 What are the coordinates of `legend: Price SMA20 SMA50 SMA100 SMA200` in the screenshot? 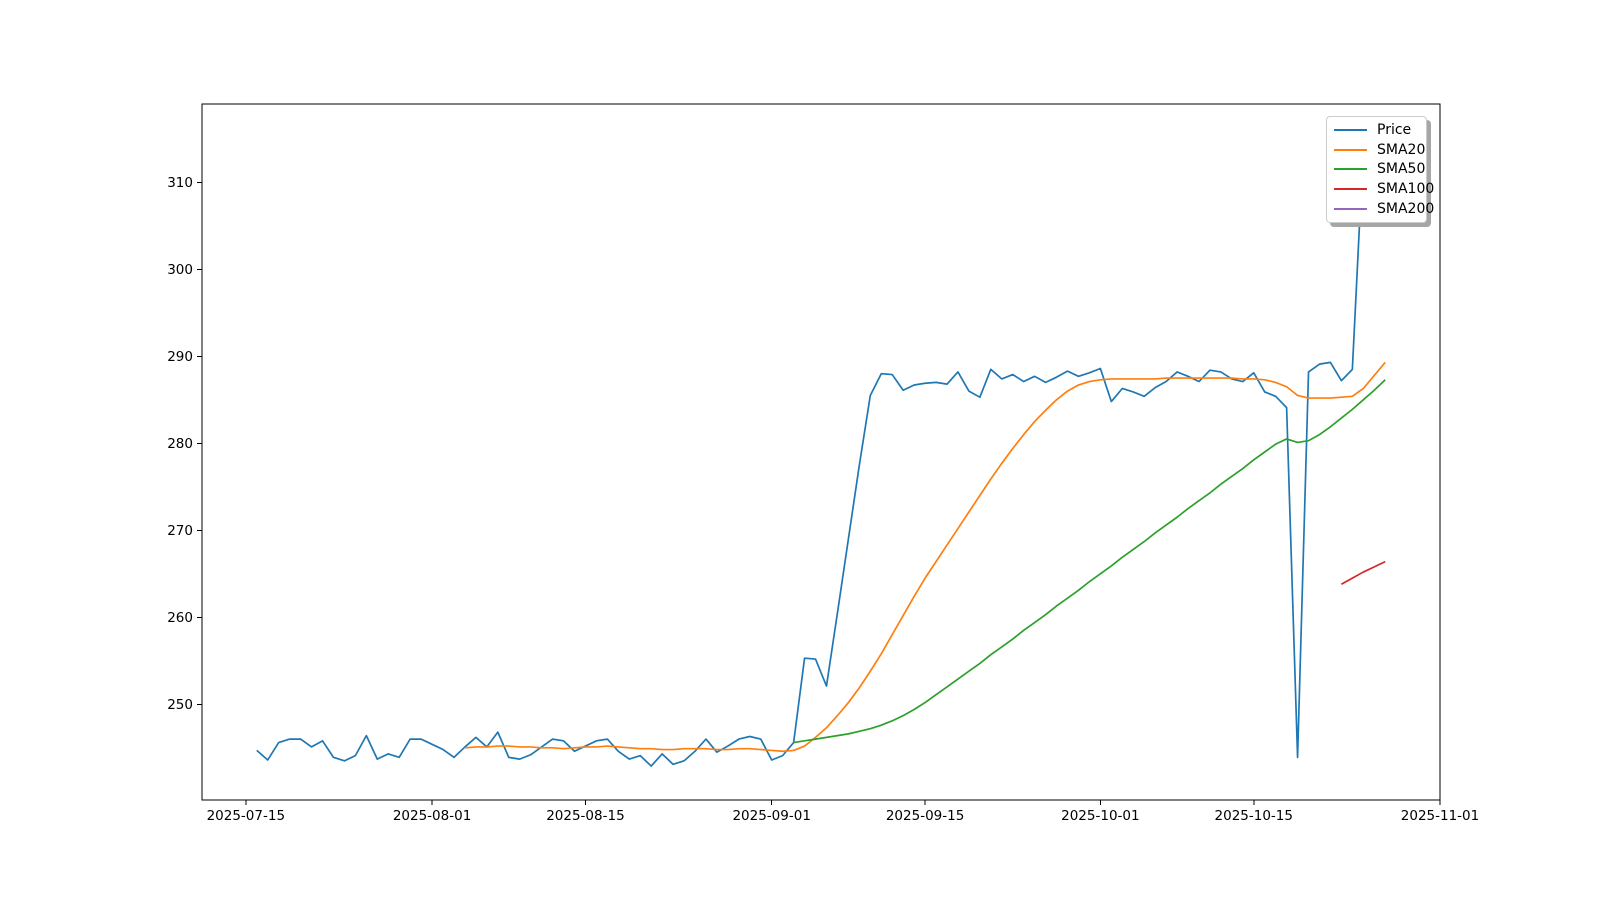 It's located at (1380, 169).